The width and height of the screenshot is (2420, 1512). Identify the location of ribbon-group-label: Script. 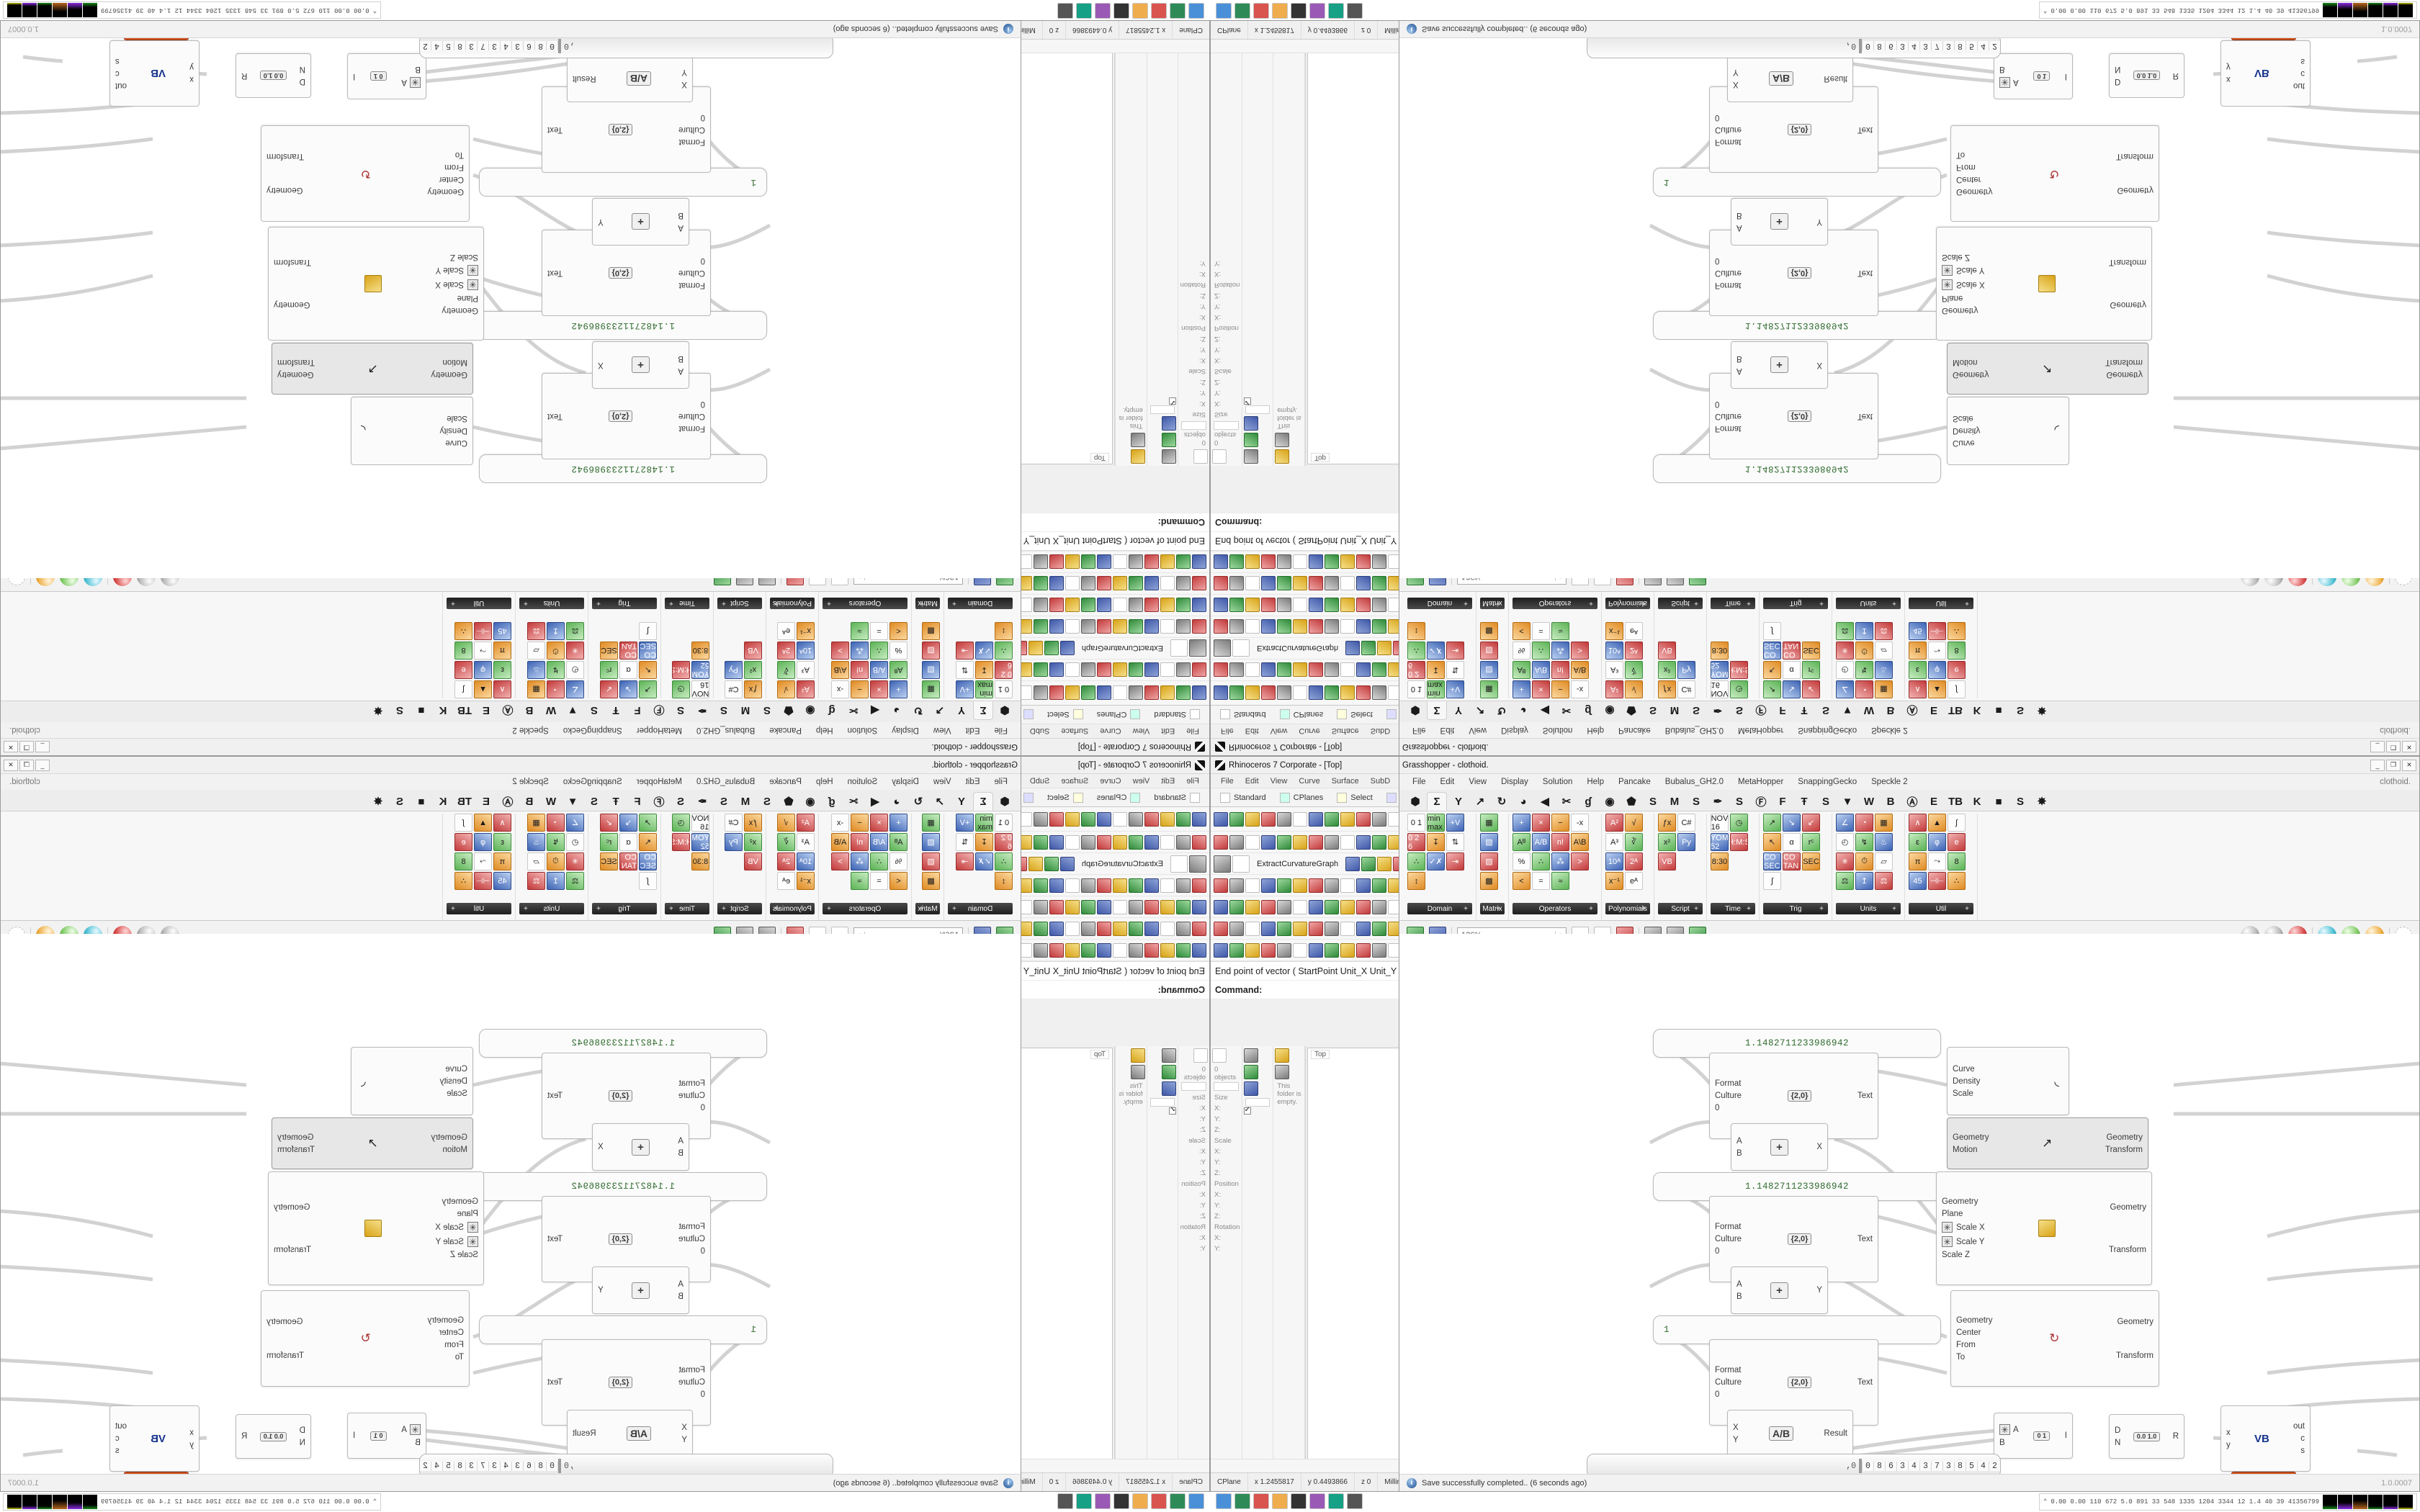
(740, 908).